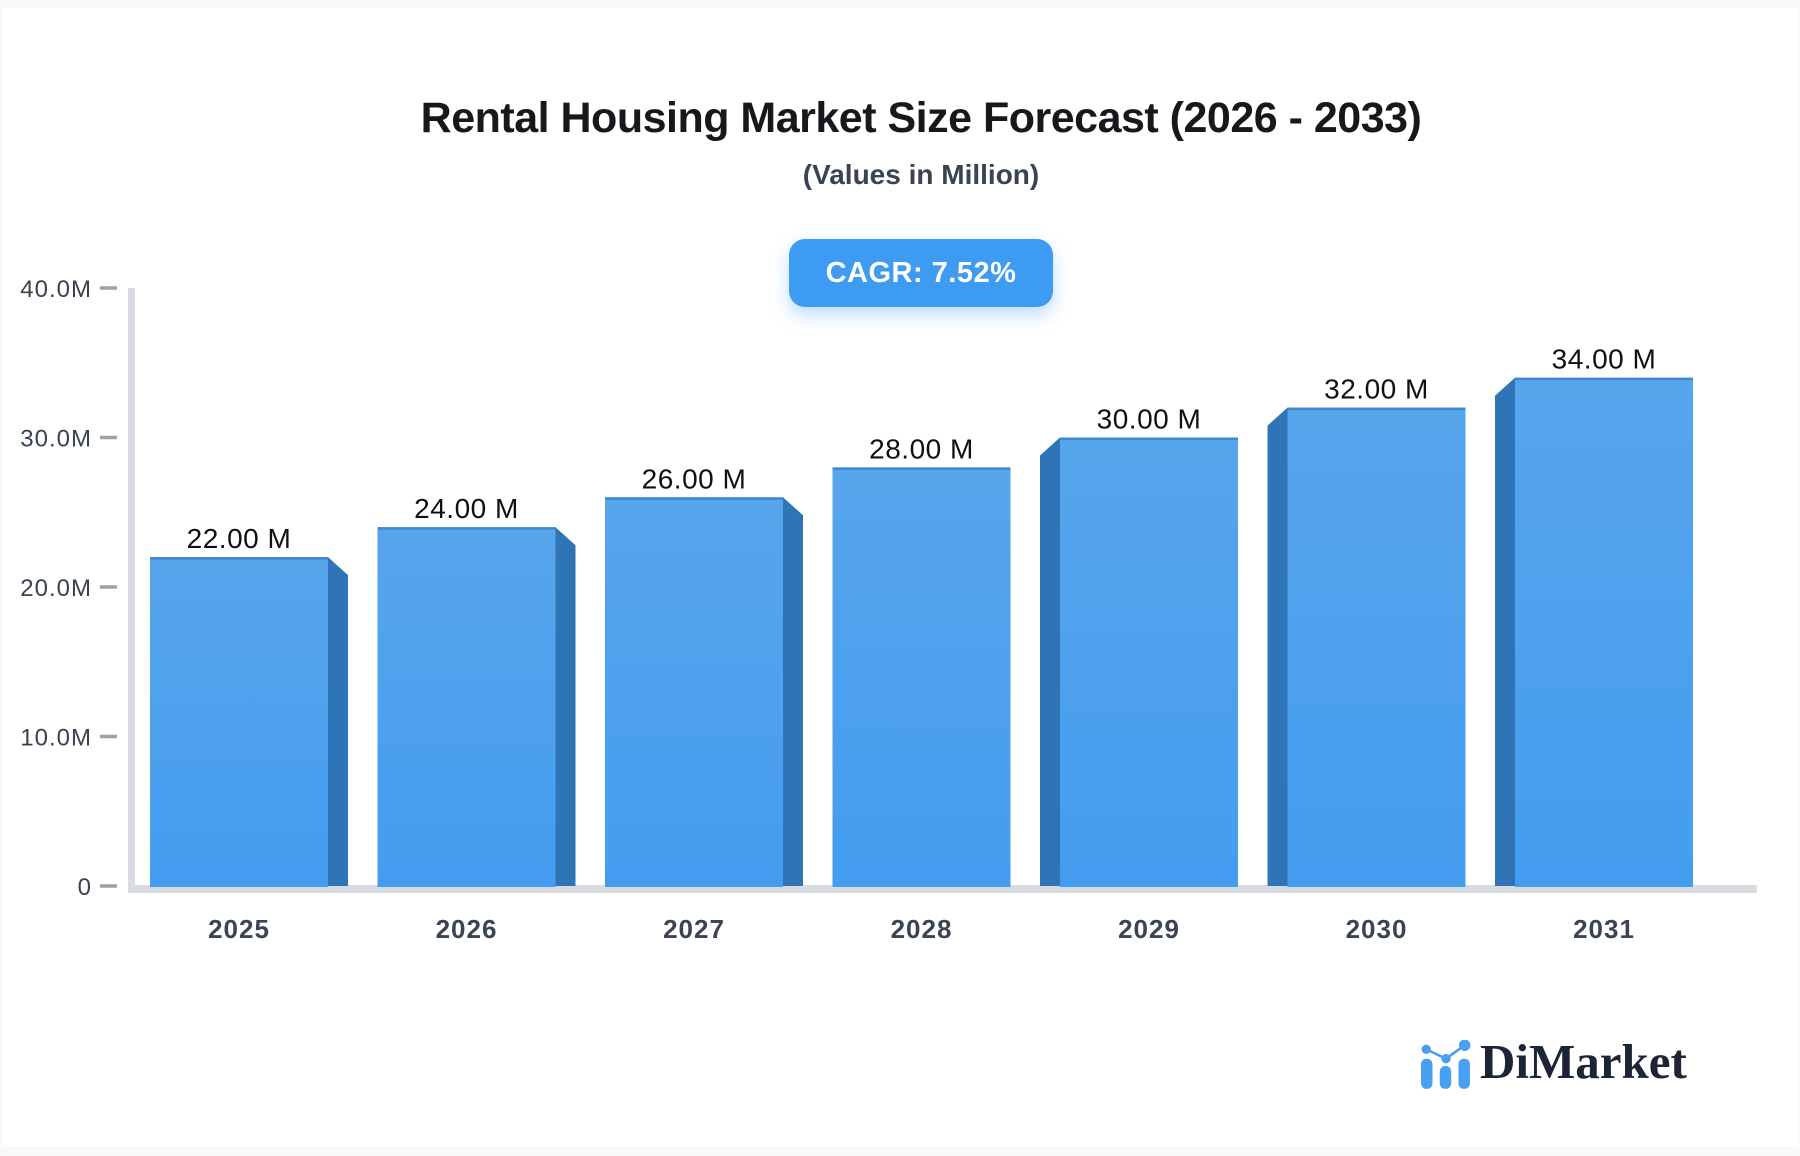 Image resolution: width=1800 pixels, height=1156 pixels. I want to click on bar-2030, so click(1366, 647).